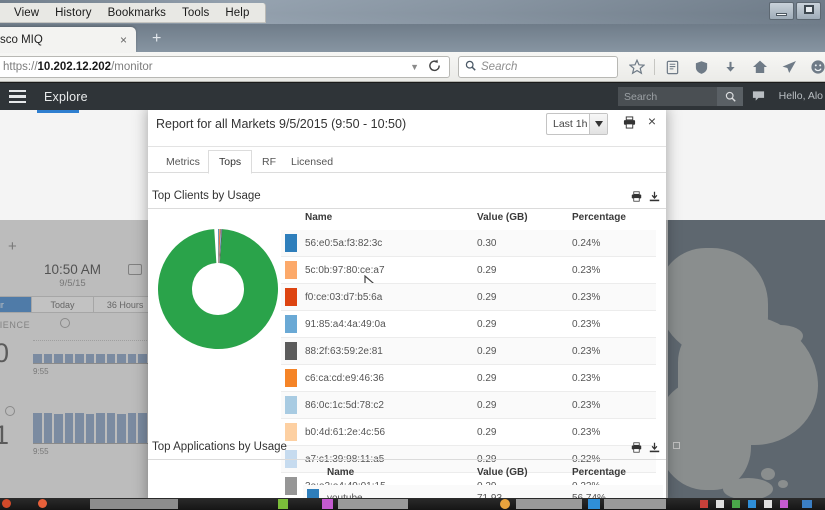 This screenshot has width=825, height=510. What do you see at coordinates (412, 504) in the screenshot?
I see `os-taskbar` at bounding box center [412, 504].